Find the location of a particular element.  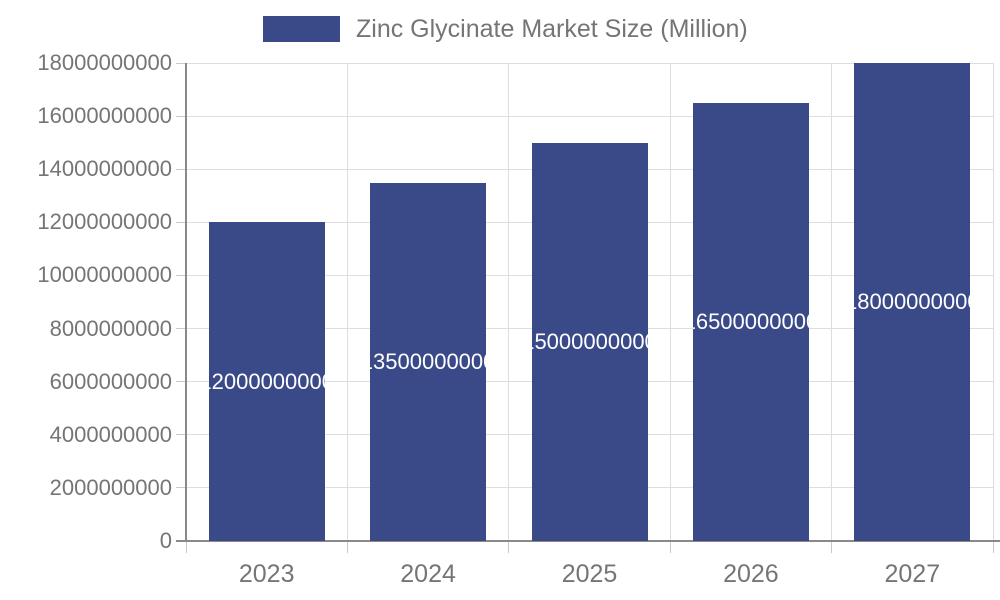

bar-value-label: 16500000000 is located at coordinates (751, 321).